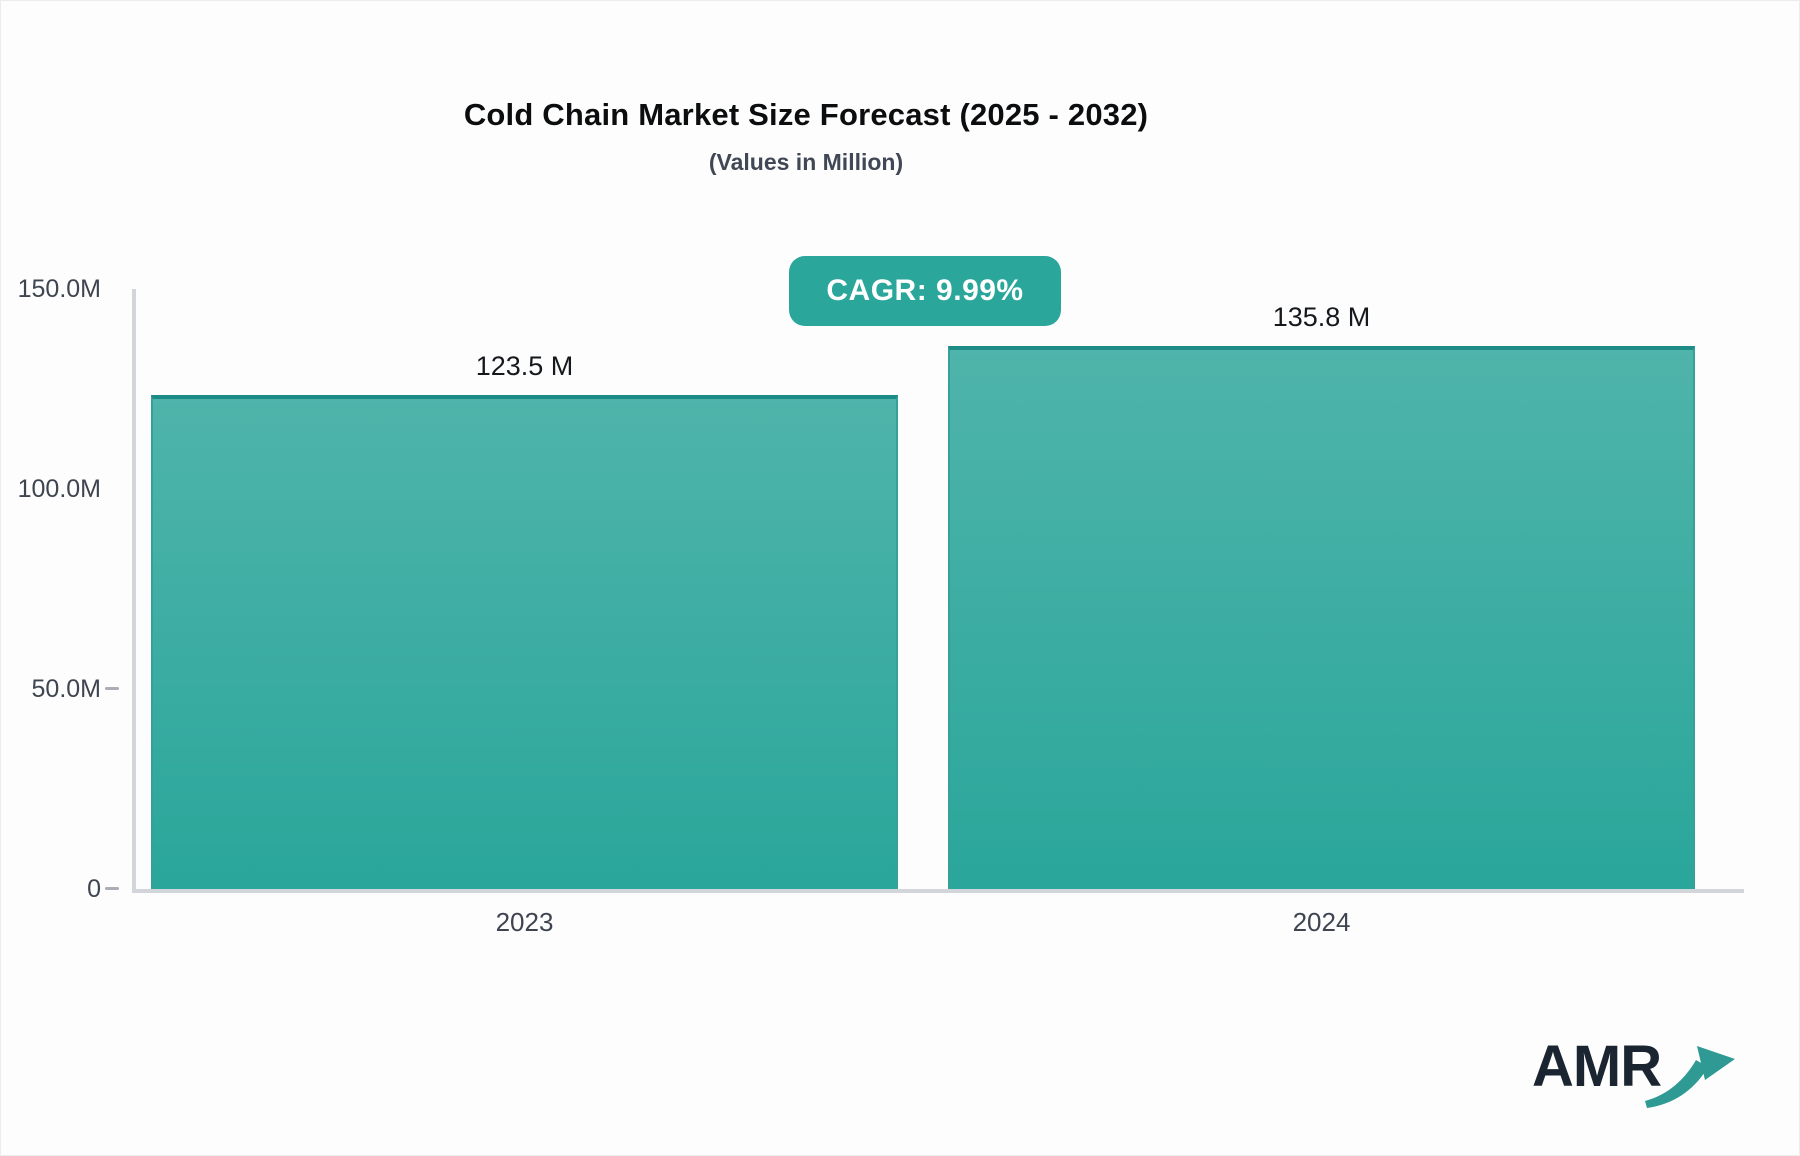 This screenshot has width=1800, height=1156. I want to click on bar-value-label: 123.5 M, so click(524, 366).